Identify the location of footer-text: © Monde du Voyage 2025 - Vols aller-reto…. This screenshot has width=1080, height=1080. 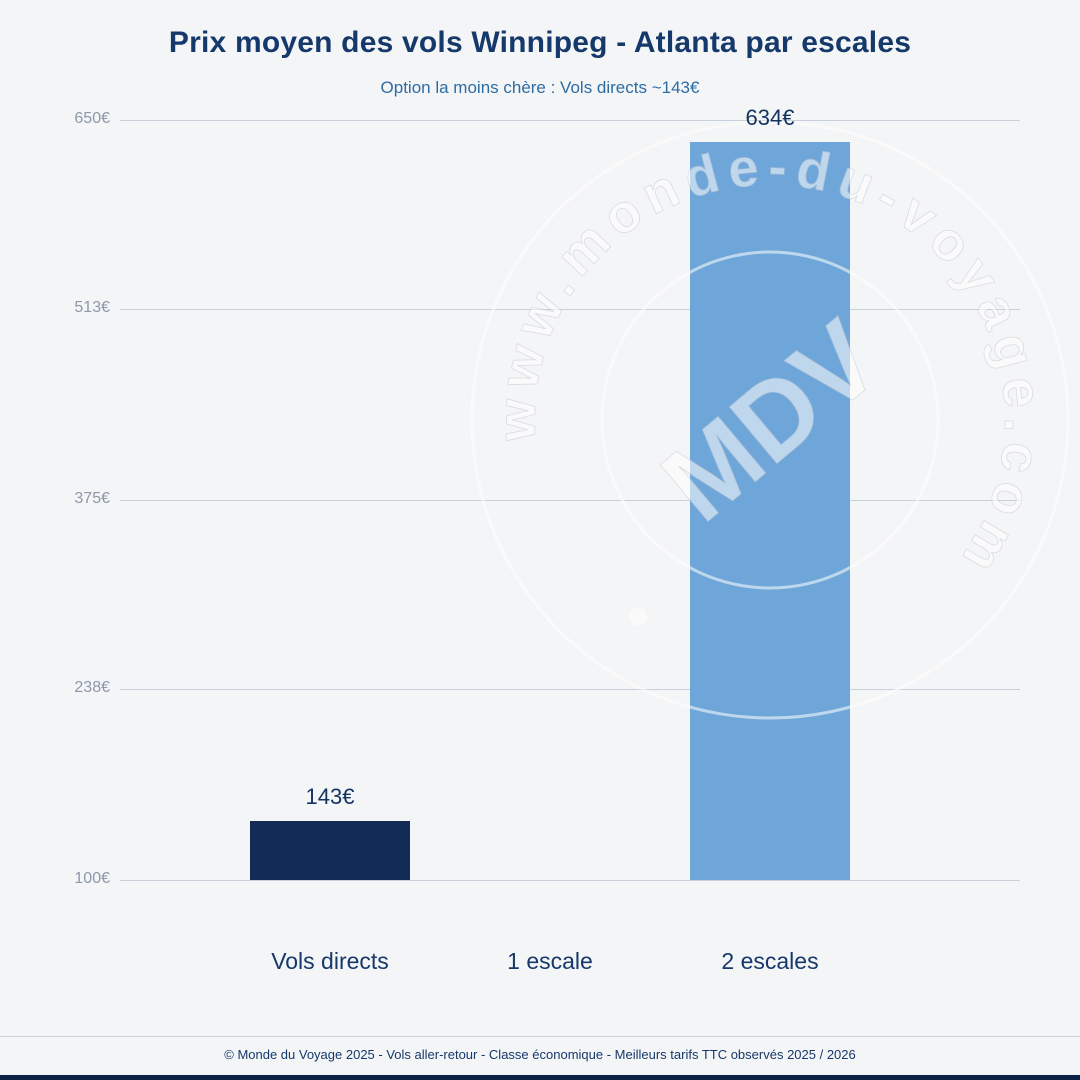
(540, 1054).